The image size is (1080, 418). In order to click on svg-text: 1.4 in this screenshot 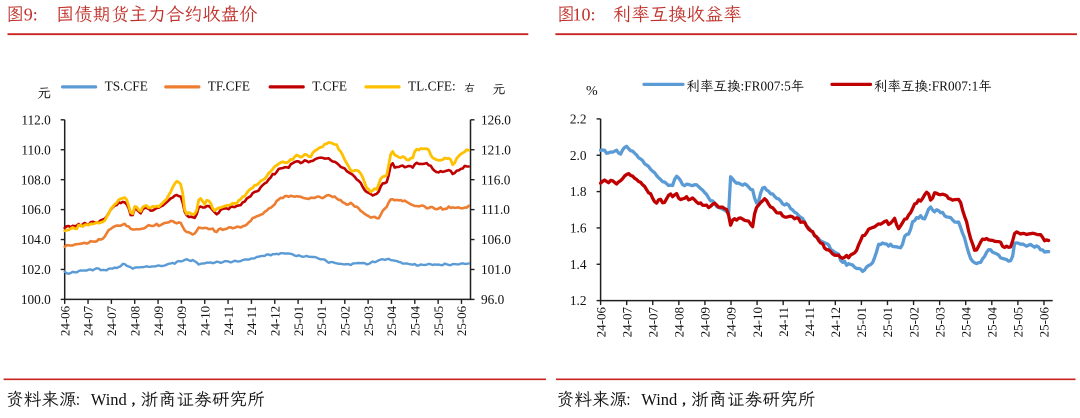, I will do `click(578, 264)`.